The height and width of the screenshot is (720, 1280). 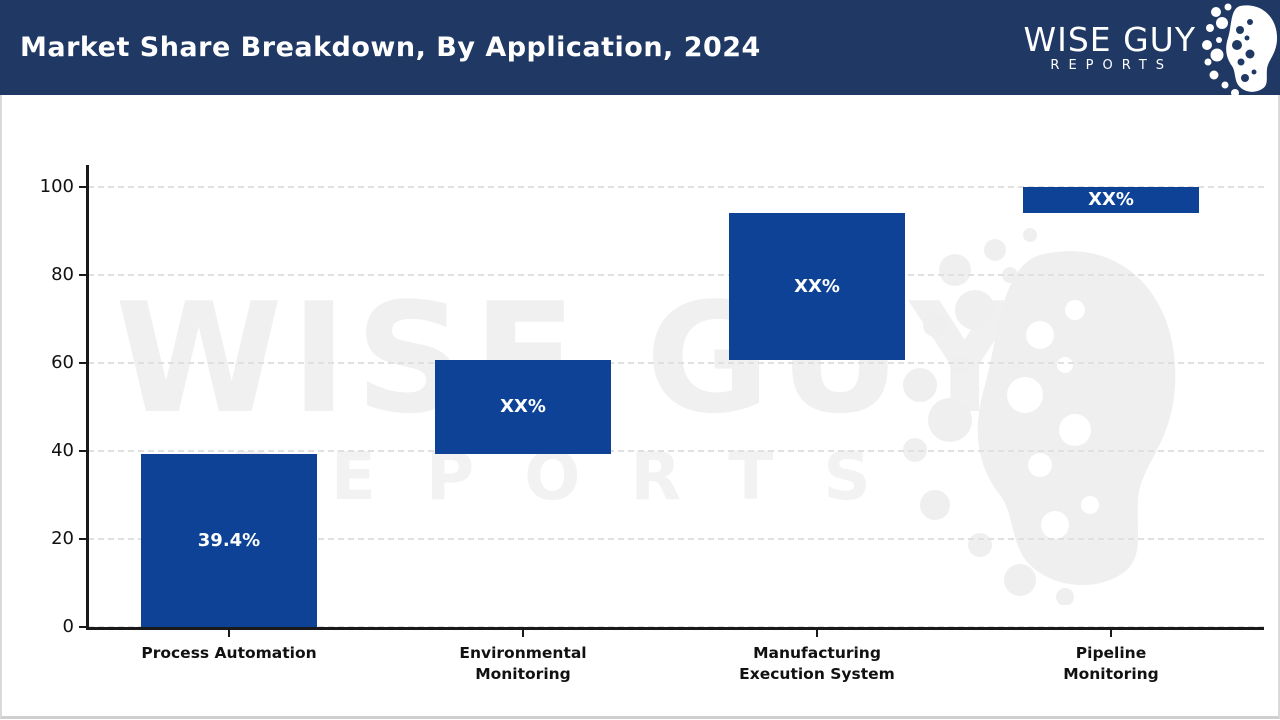 I want to click on bar-2: XX%, so click(x=523, y=407).